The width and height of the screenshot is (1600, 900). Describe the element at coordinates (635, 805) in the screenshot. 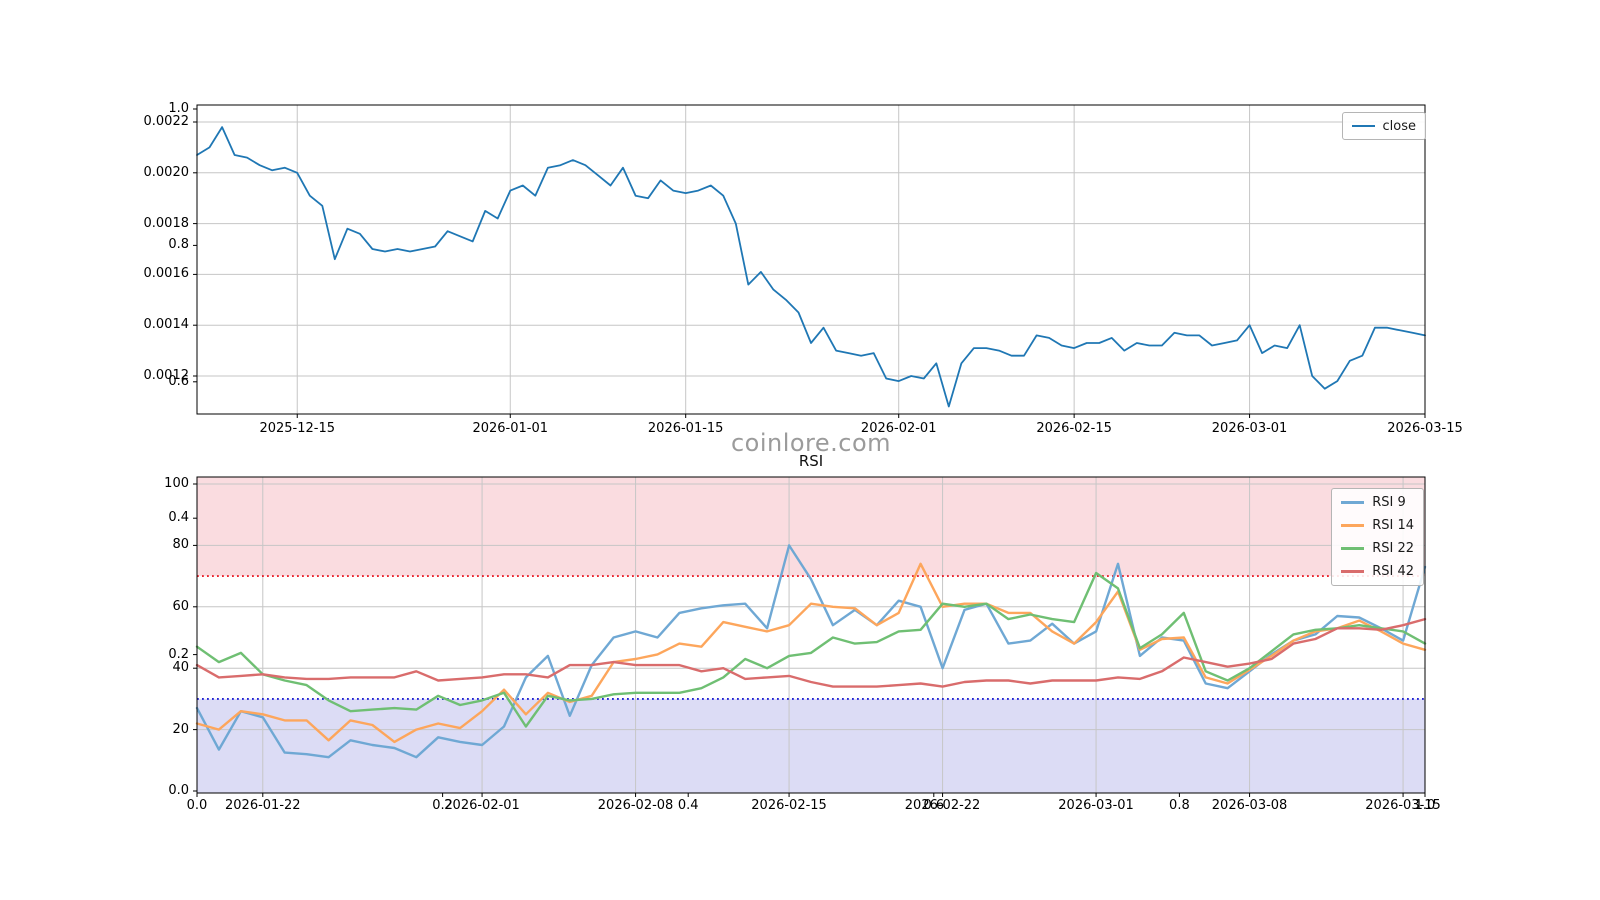

I see `x-tick-label: 2026-02-08` at that location.